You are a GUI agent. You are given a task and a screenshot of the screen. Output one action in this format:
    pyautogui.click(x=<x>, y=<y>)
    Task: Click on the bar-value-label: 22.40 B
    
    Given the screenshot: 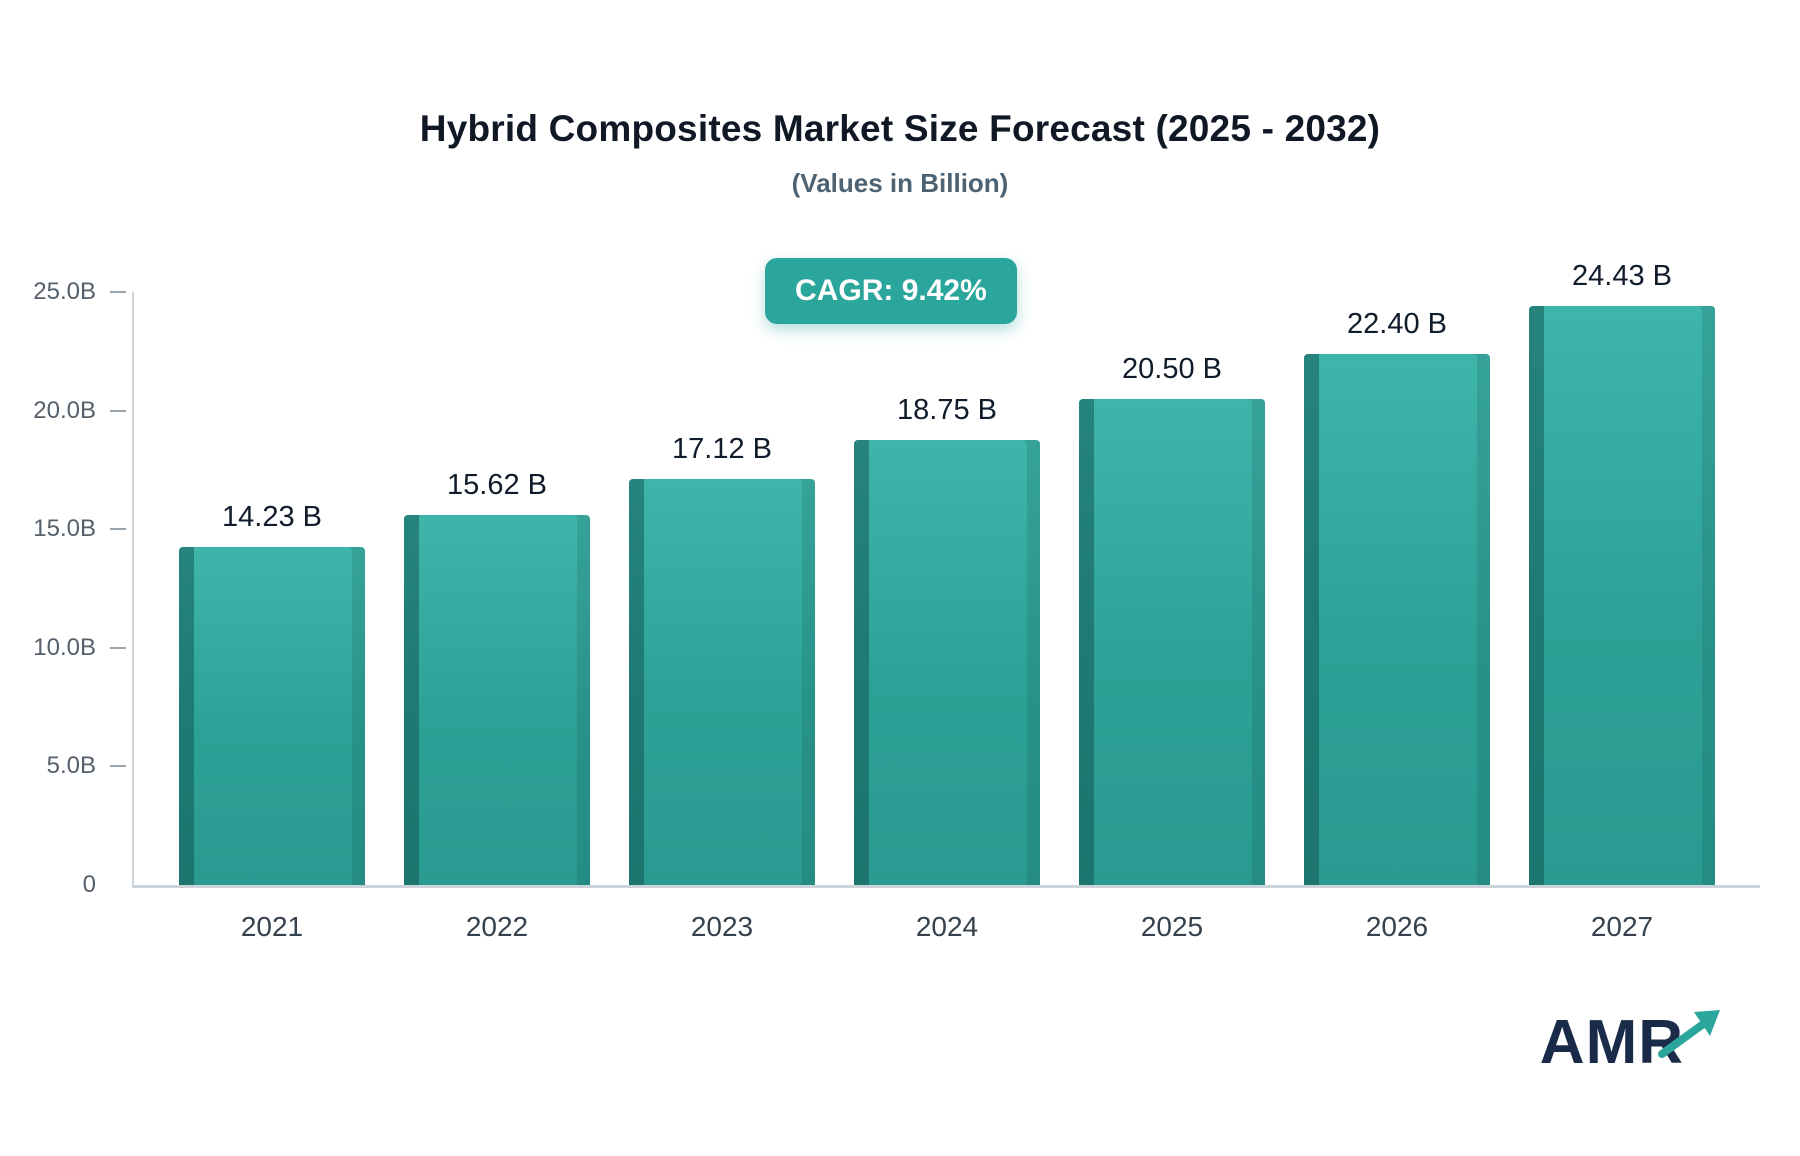 What is the action you would take?
    pyautogui.click(x=1397, y=323)
    